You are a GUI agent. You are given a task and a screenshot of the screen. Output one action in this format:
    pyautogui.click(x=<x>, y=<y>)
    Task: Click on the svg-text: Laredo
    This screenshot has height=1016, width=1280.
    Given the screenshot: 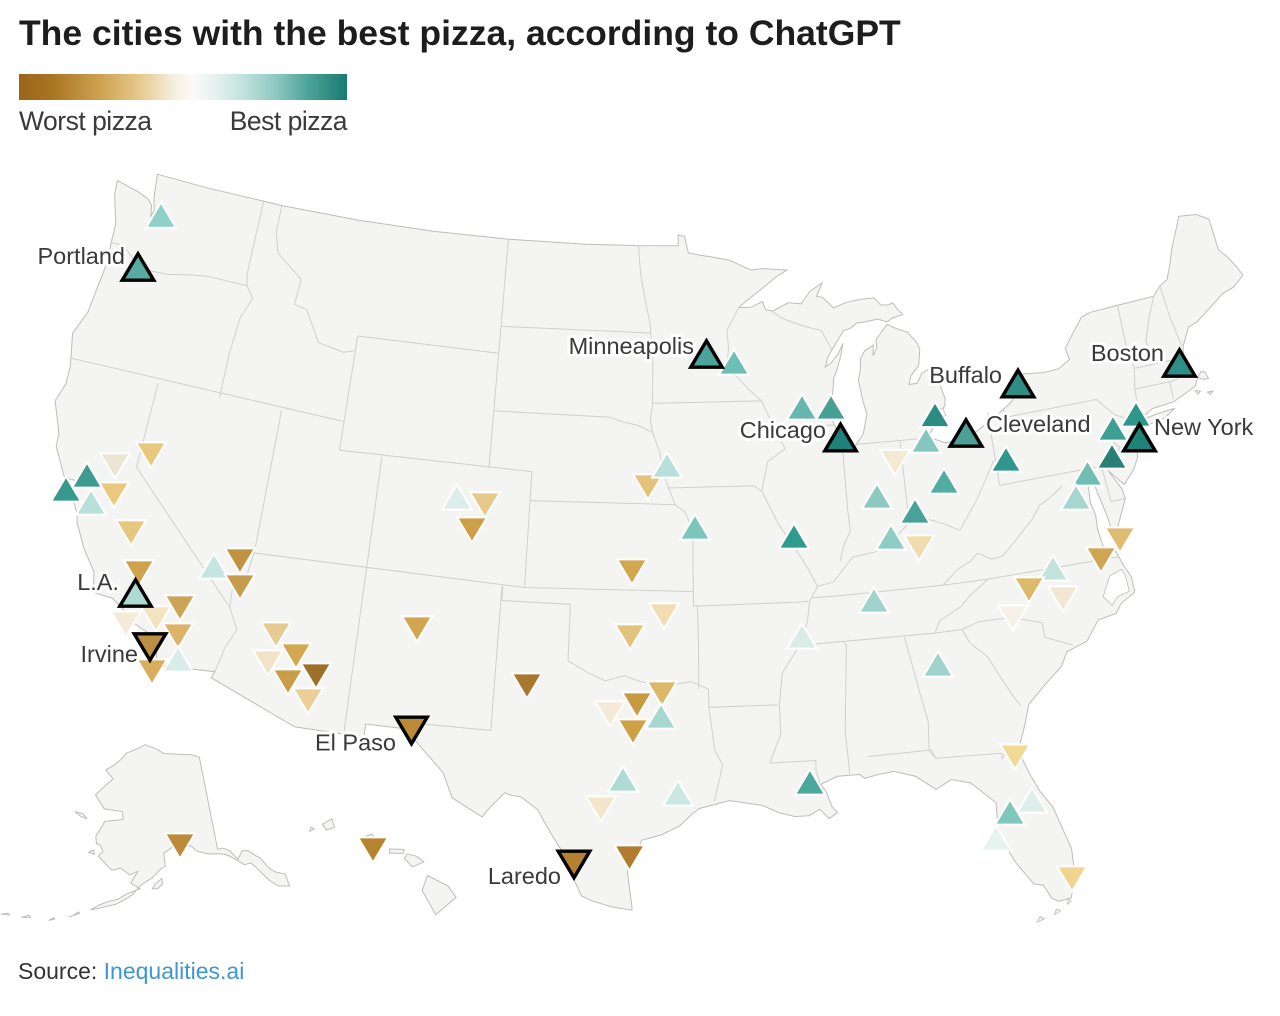 What is the action you would take?
    pyautogui.click(x=524, y=876)
    